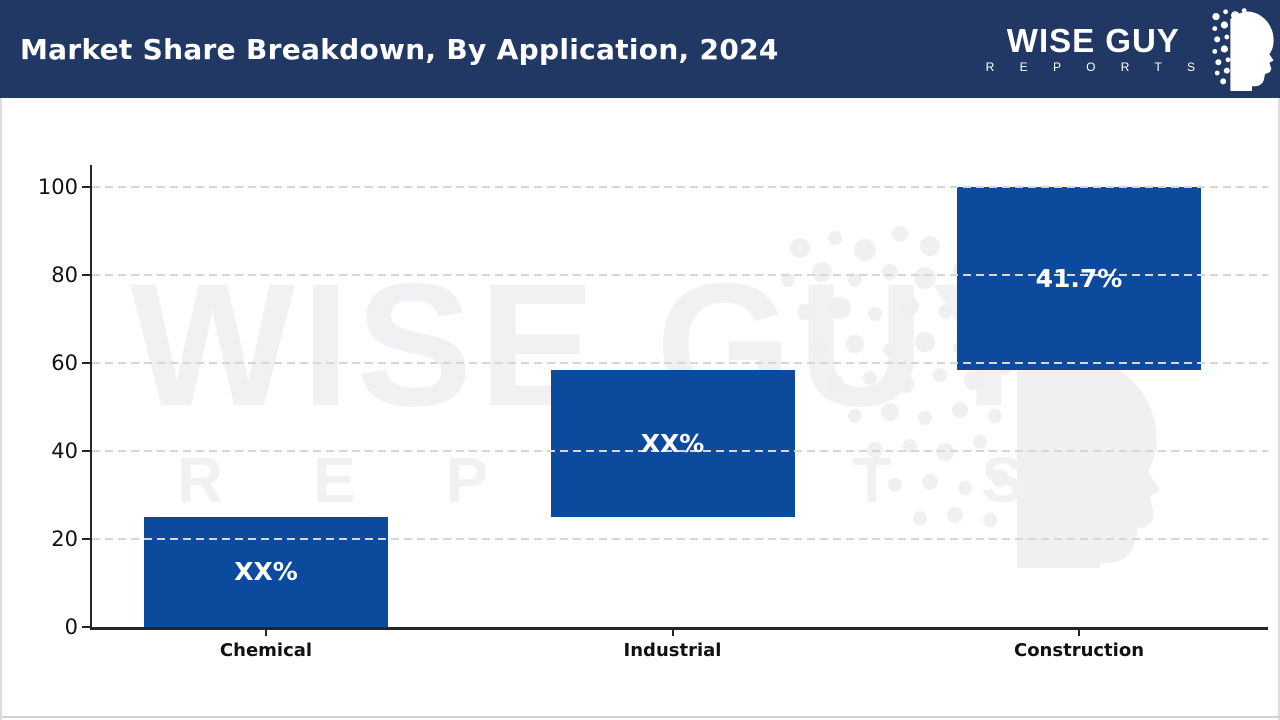 The image size is (1280, 720). What do you see at coordinates (71, 627) in the screenshot?
I see `y-tick-label: 0` at bounding box center [71, 627].